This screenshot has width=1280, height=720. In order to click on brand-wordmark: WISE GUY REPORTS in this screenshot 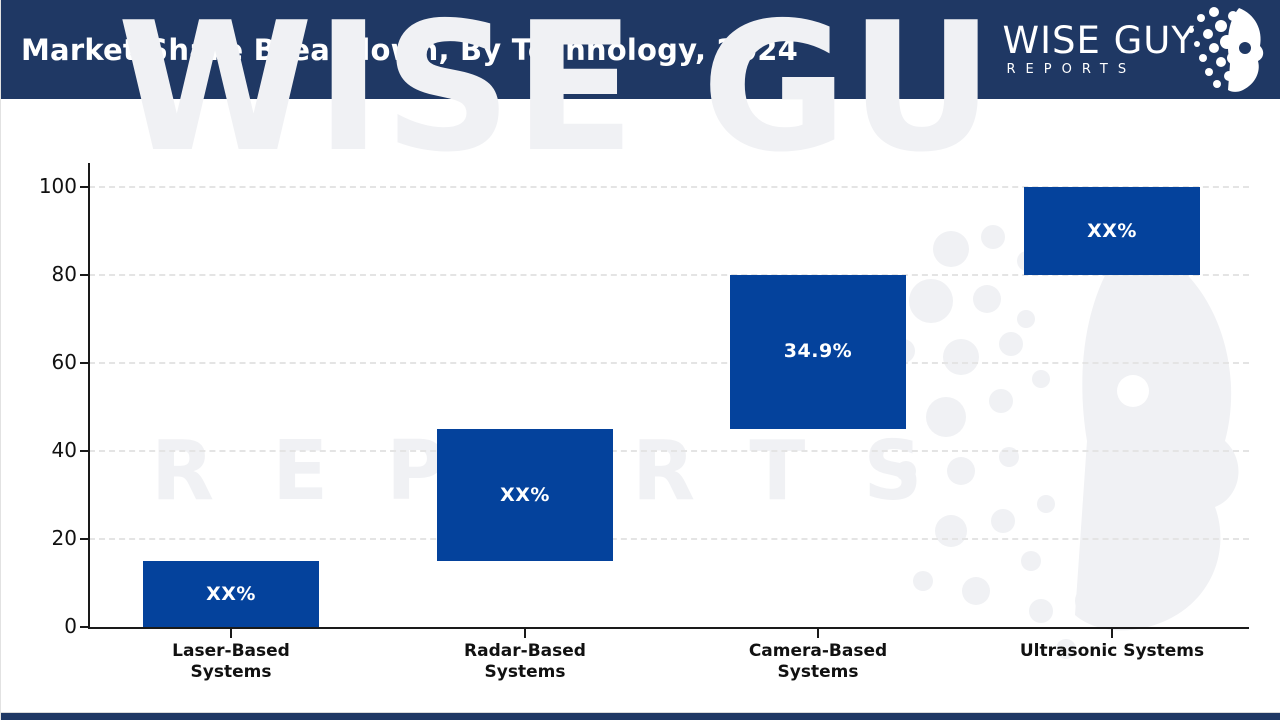, I will do `click(1098, 48)`.